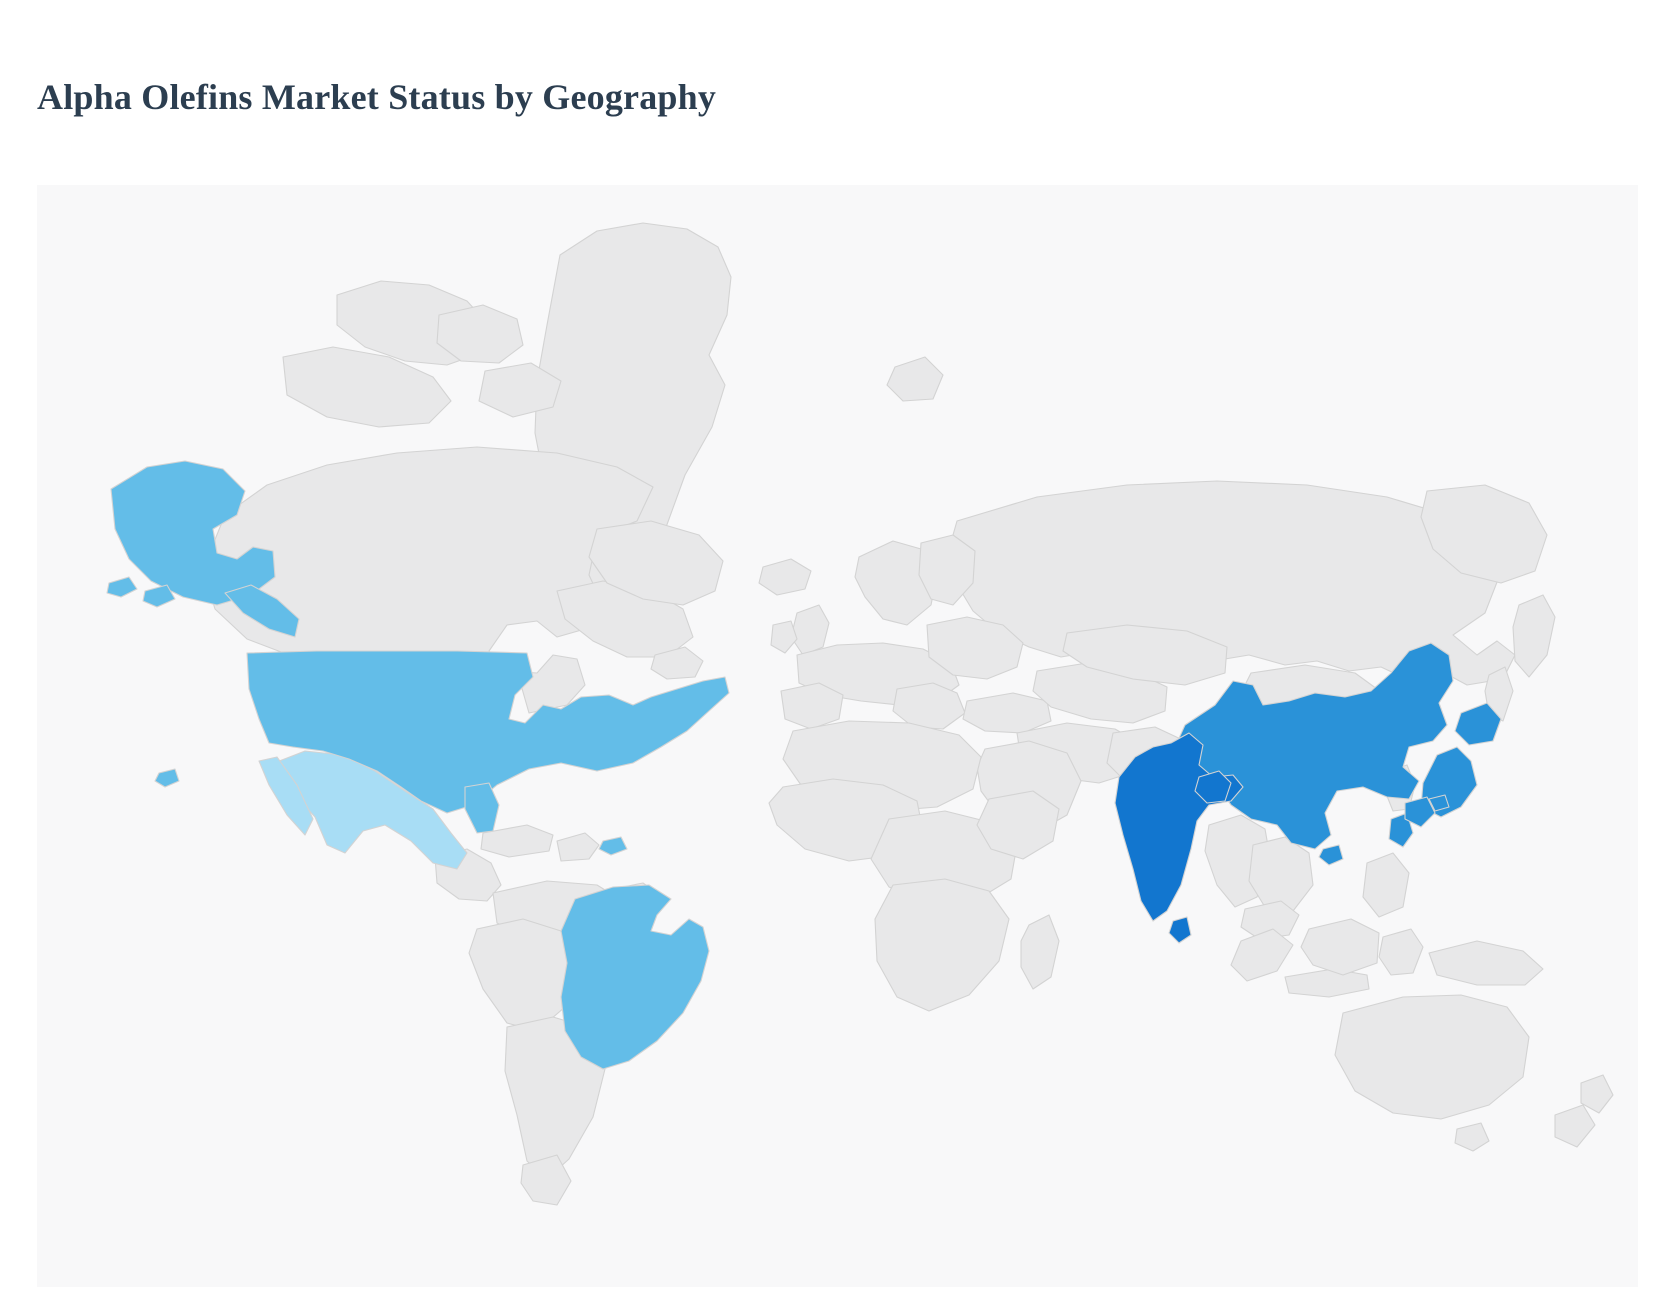 This screenshot has width=1680, height=1304. What do you see at coordinates (578, 847) in the screenshot?
I see `region-hispaniola` at bounding box center [578, 847].